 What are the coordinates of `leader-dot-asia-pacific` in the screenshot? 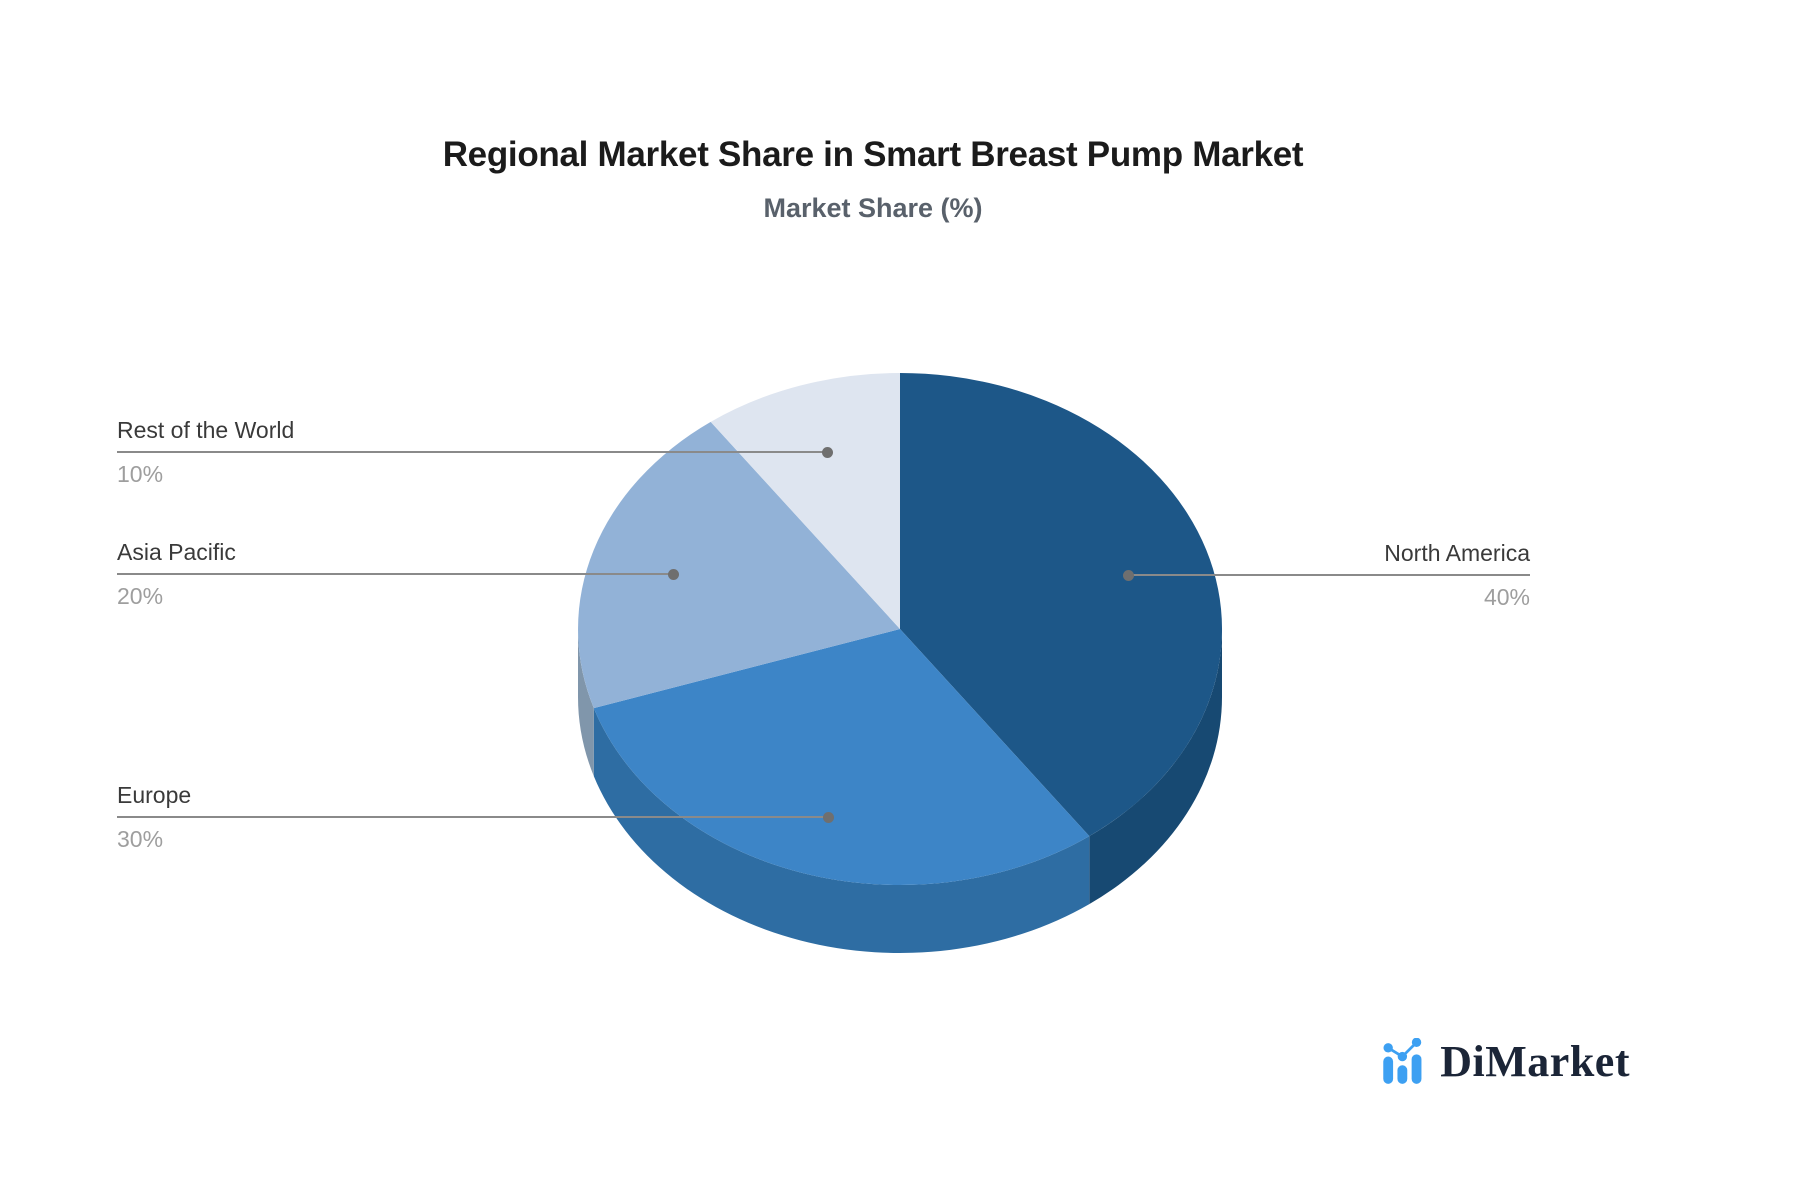 It's located at (673, 574).